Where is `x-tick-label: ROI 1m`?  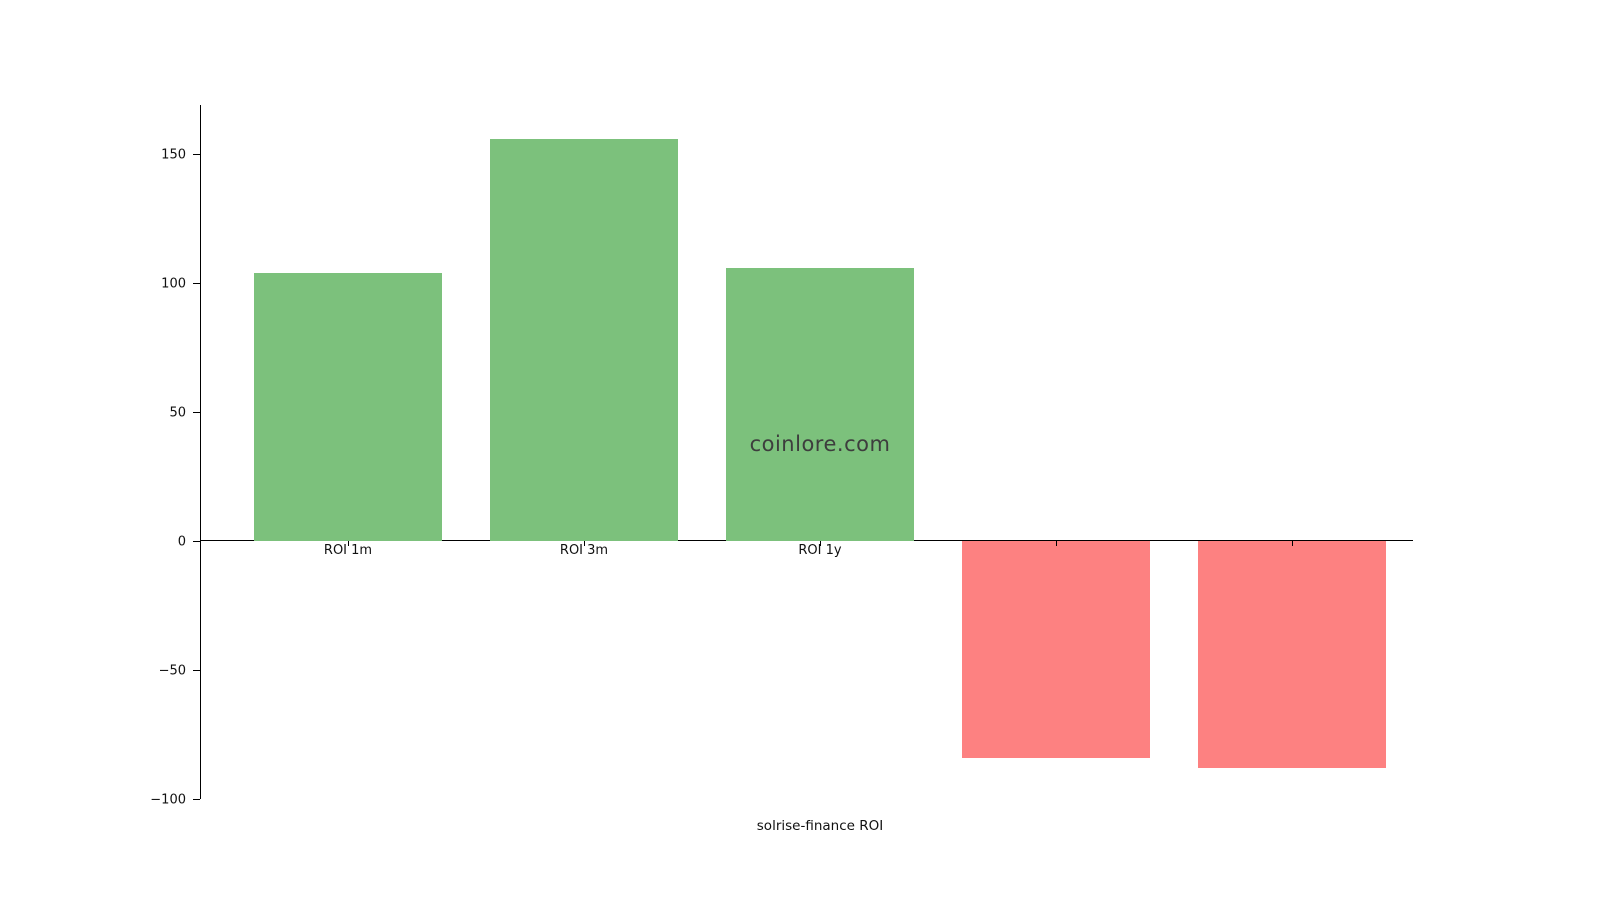 x-tick-label: ROI 1m is located at coordinates (348, 550).